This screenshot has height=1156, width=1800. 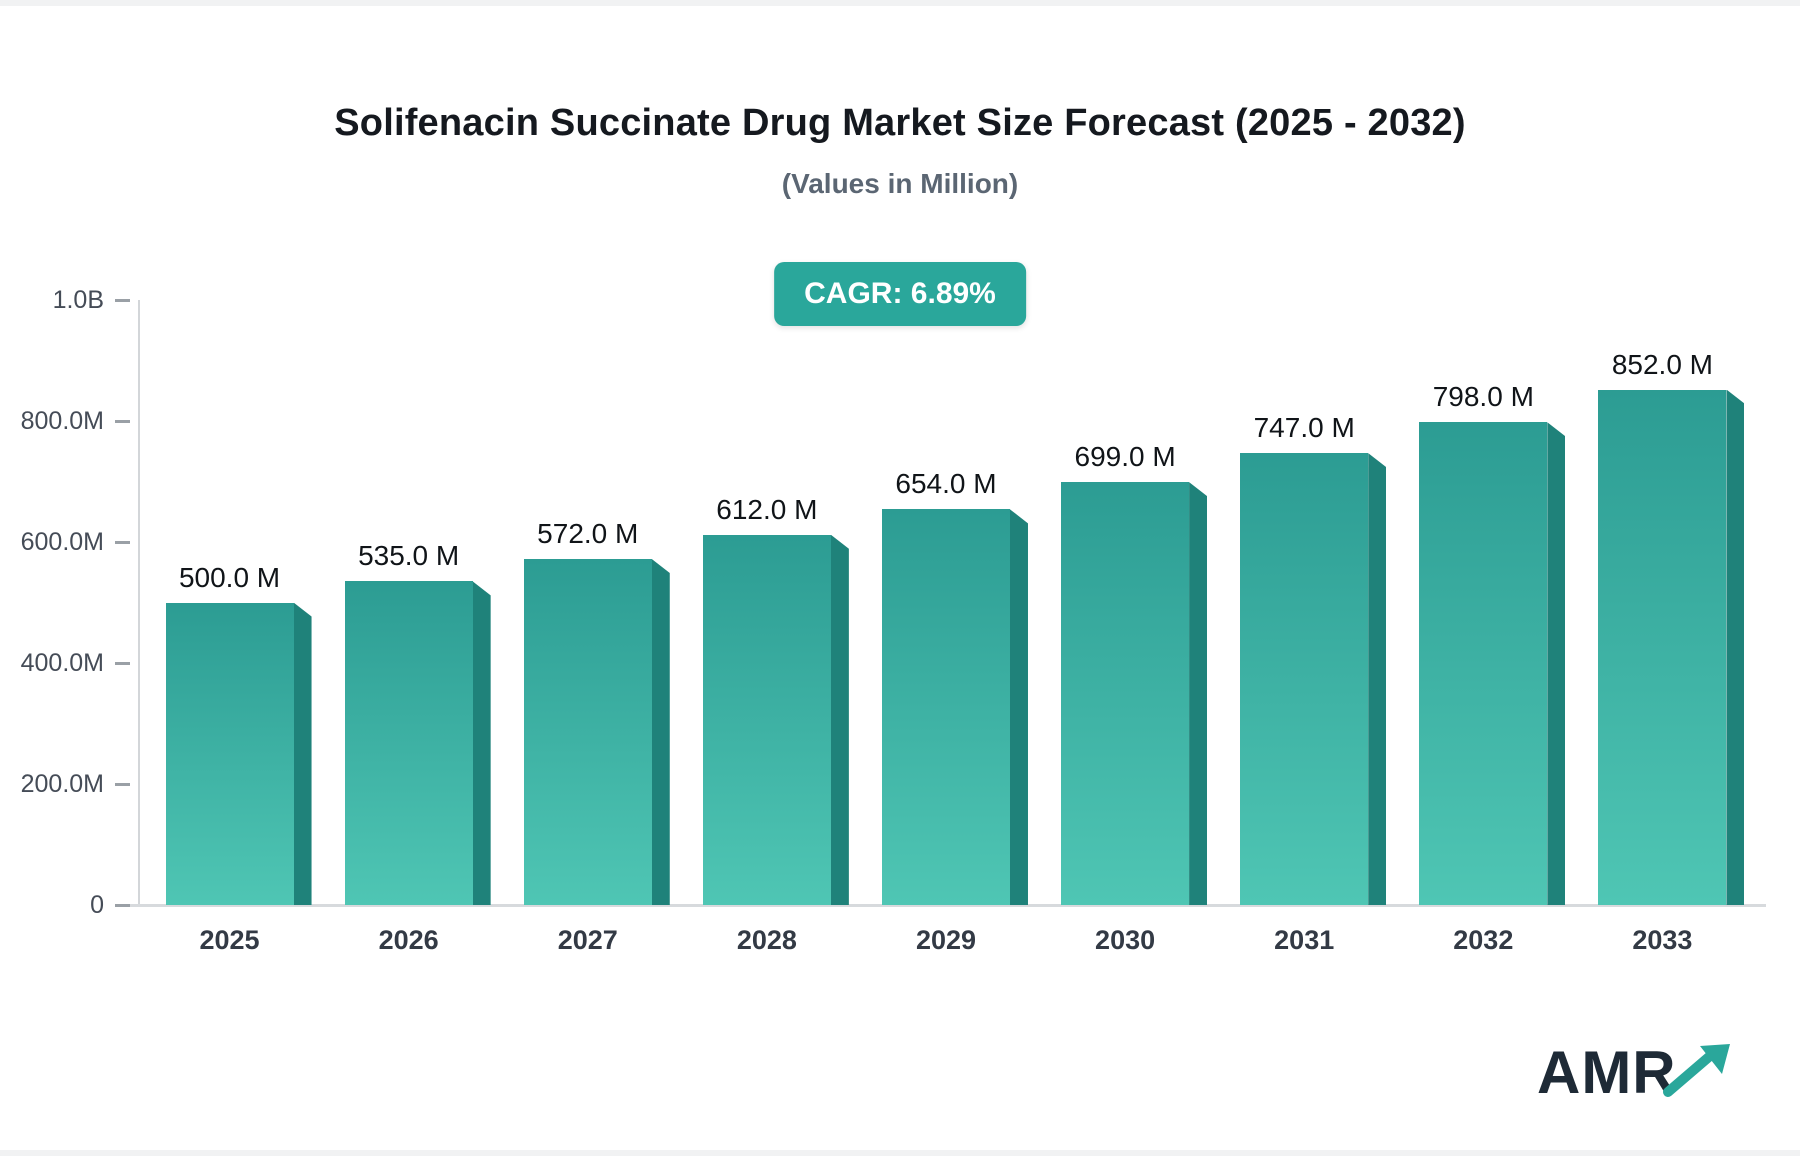 I want to click on bar-value-label: 699.0 M, so click(x=1125, y=457).